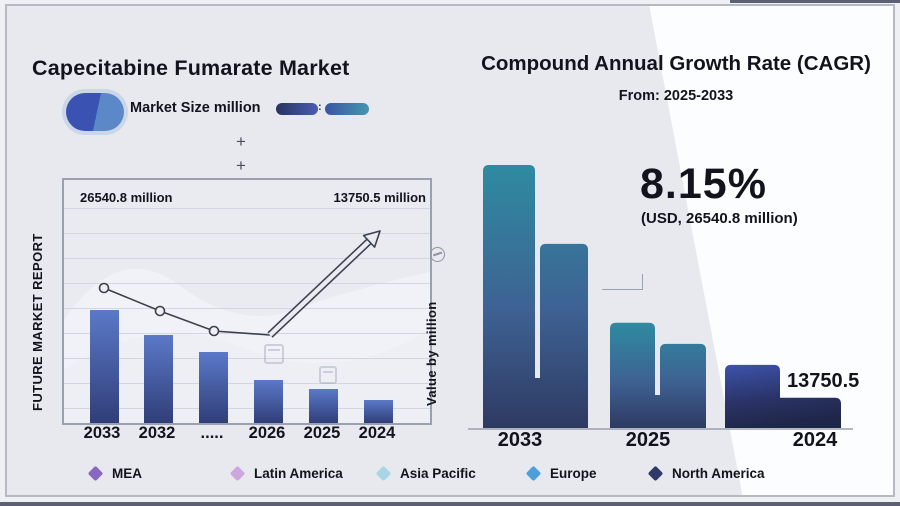 The width and height of the screenshot is (900, 506). Describe the element at coordinates (323, 406) in the screenshot. I see `bar-2025` at that location.